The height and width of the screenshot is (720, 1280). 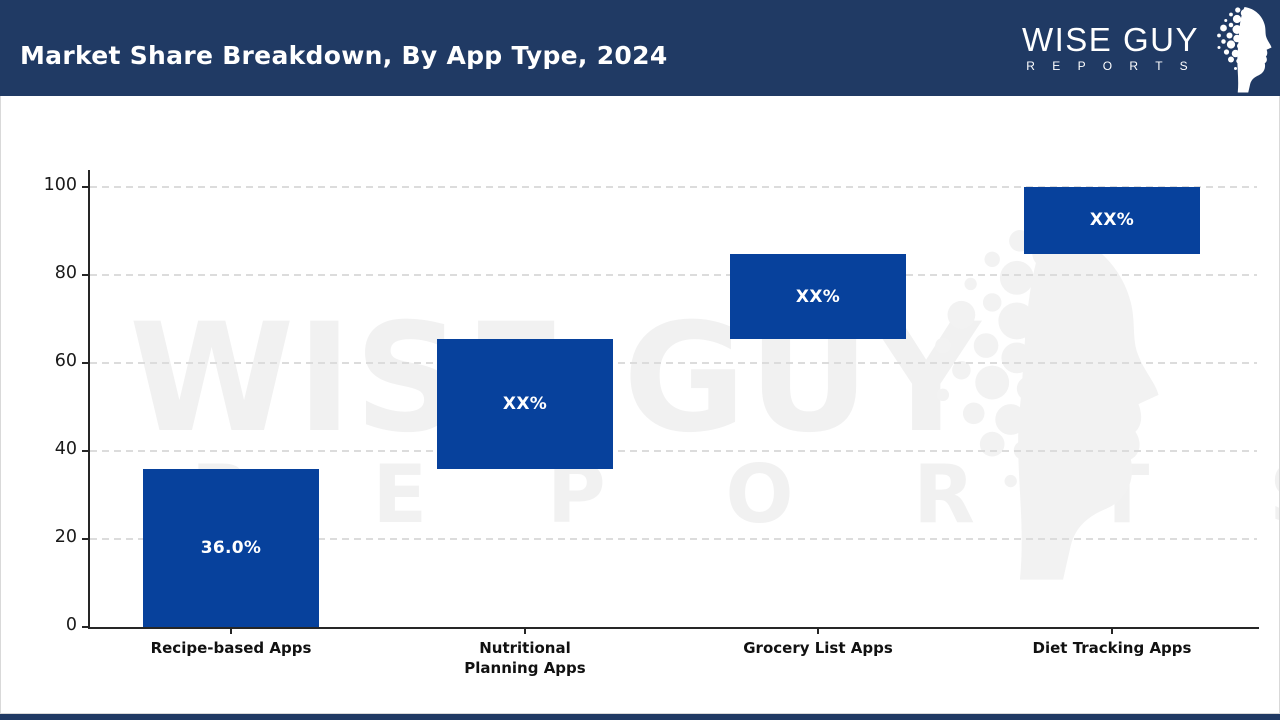 I want to click on category-label: Grocery List Apps, so click(x=818, y=648).